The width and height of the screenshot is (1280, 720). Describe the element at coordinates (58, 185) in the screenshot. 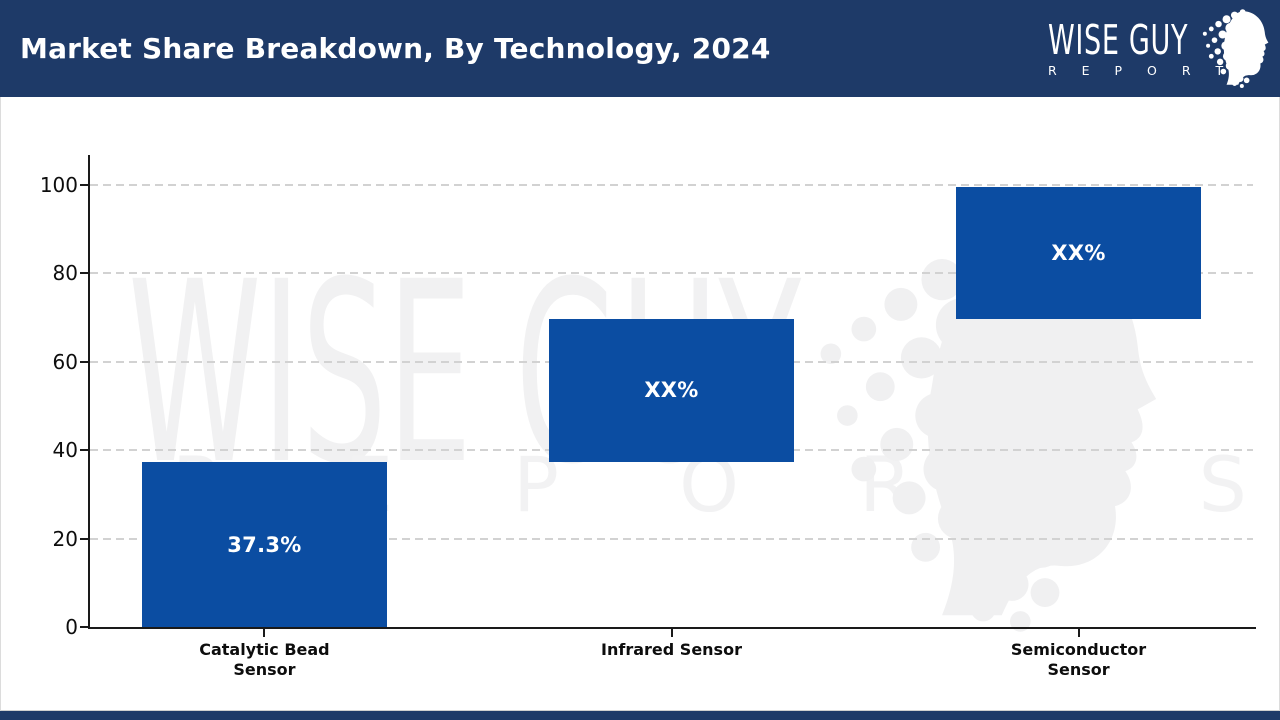

I see `y-tick-label: 100` at that location.